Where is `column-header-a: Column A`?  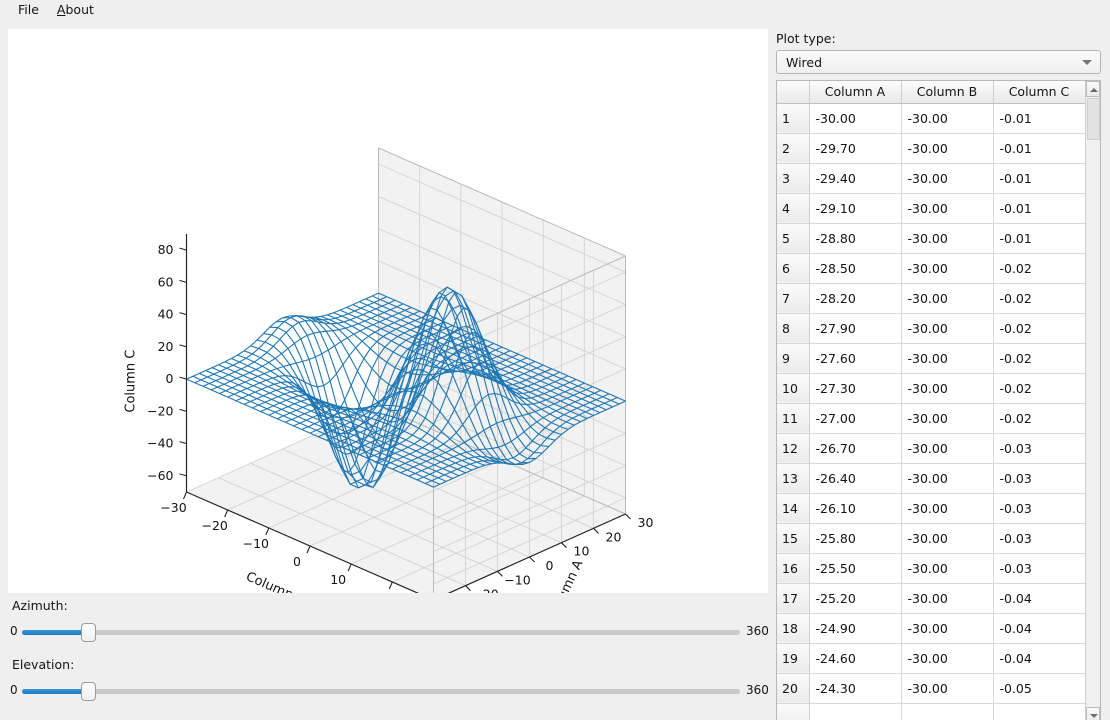 column-header-a: Column A is located at coordinates (855, 92).